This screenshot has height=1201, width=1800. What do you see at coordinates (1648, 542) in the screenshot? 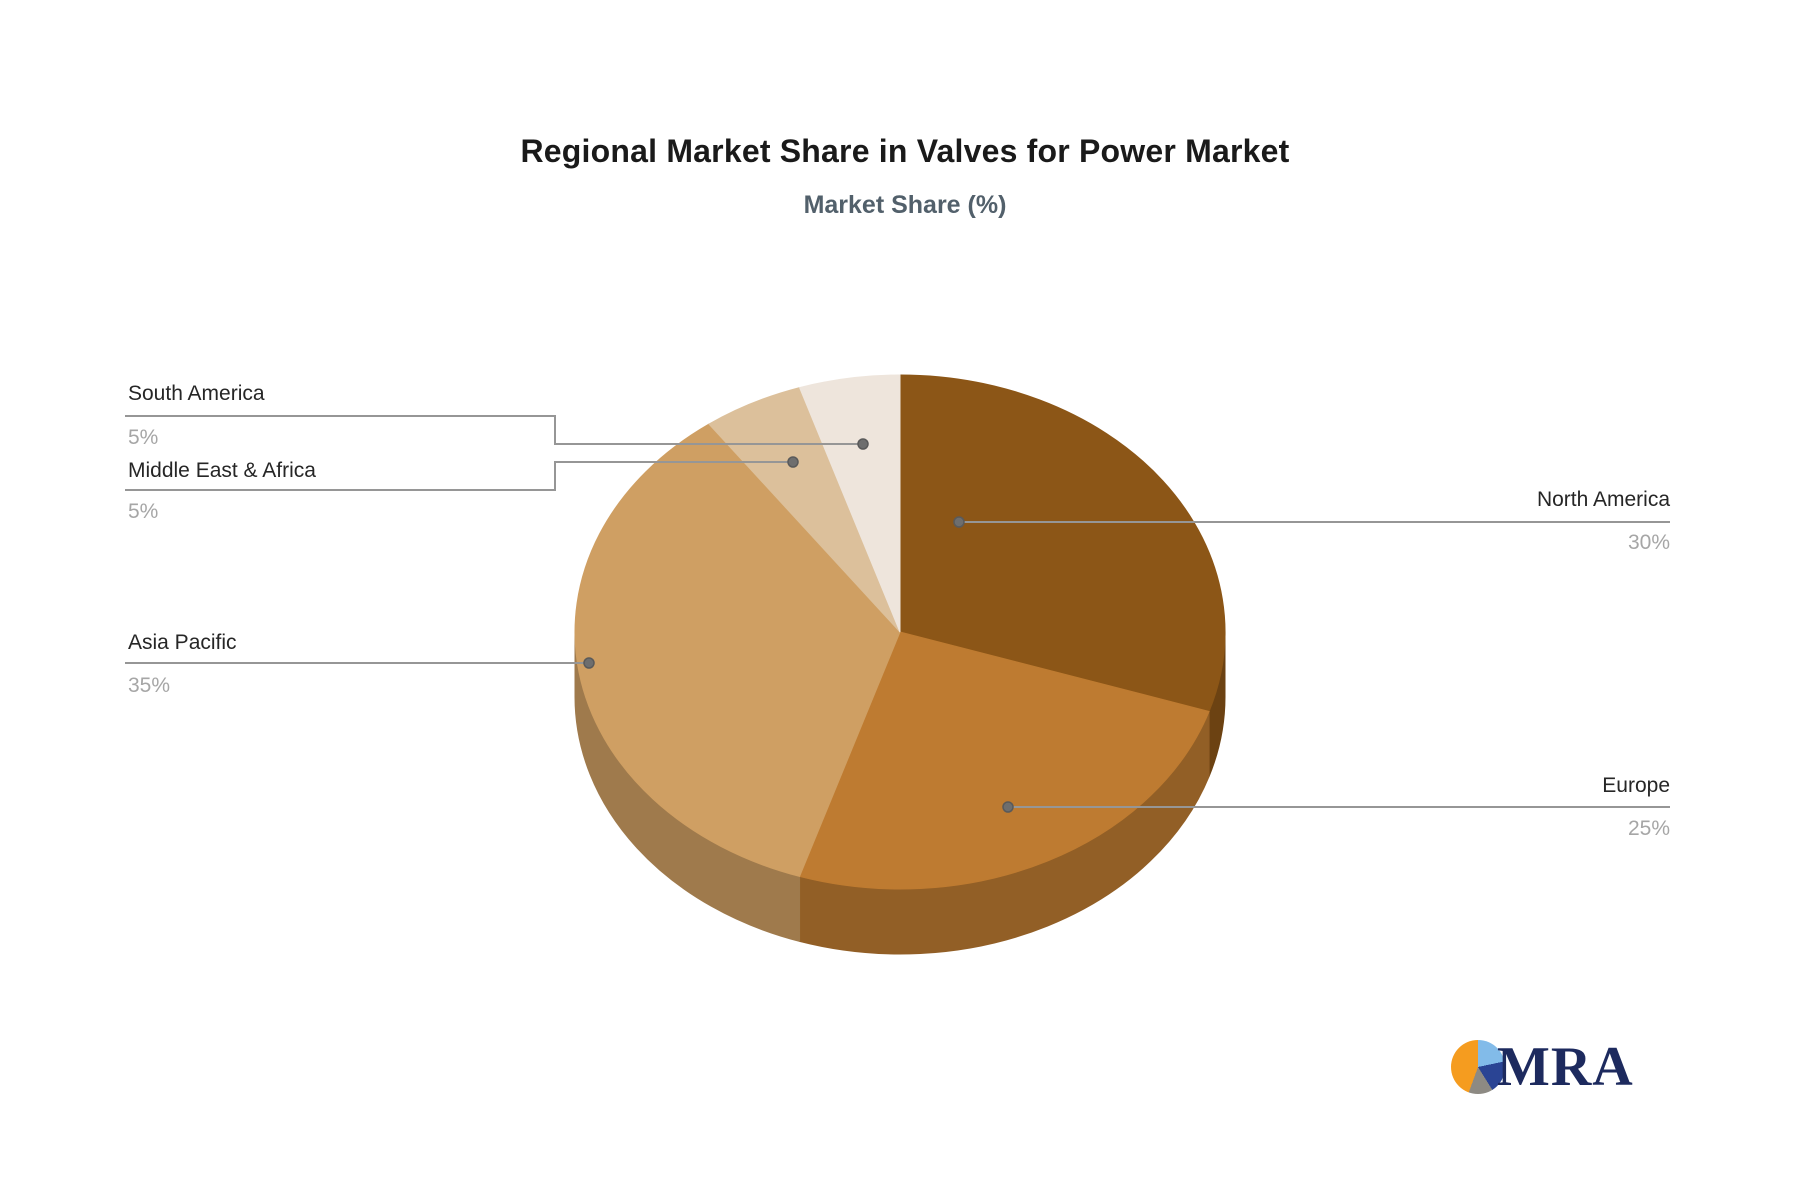
I see `value-north-america: 30%` at bounding box center [1648, 542].